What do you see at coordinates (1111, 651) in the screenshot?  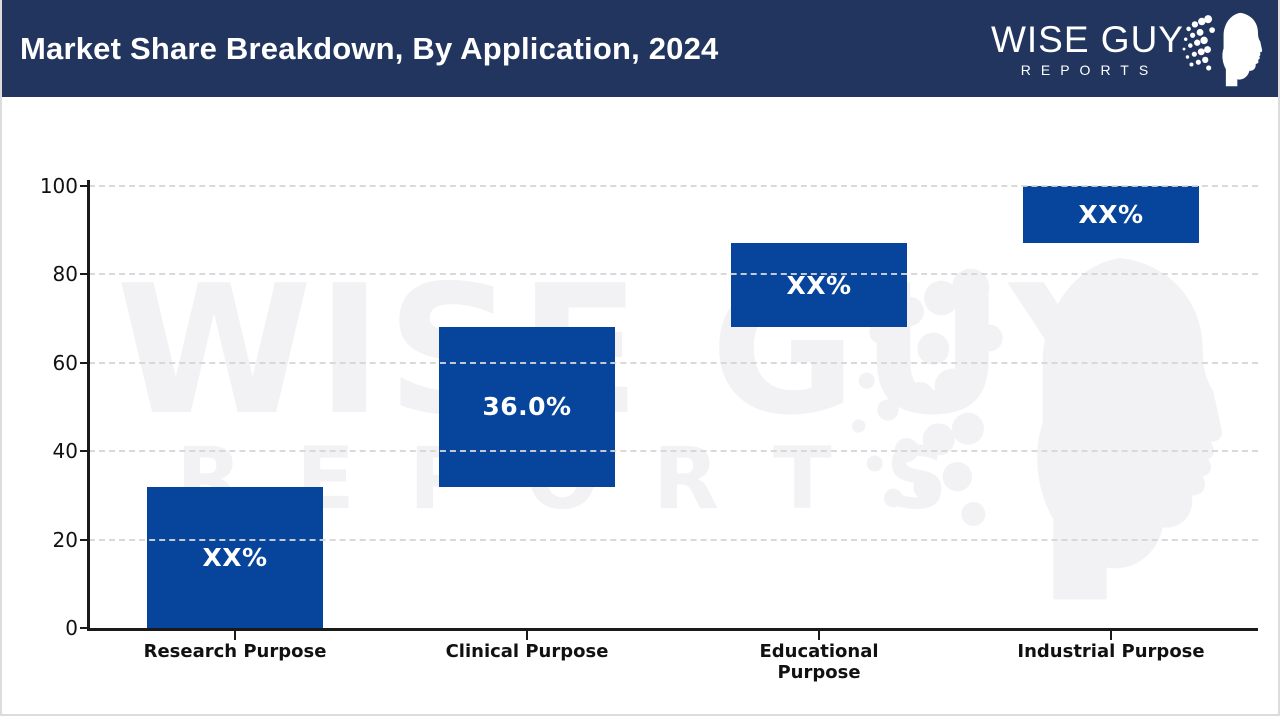 I see `x-tick-label-industrial-purpose: Industrial Purpose` at bounding box center [1111, 651].